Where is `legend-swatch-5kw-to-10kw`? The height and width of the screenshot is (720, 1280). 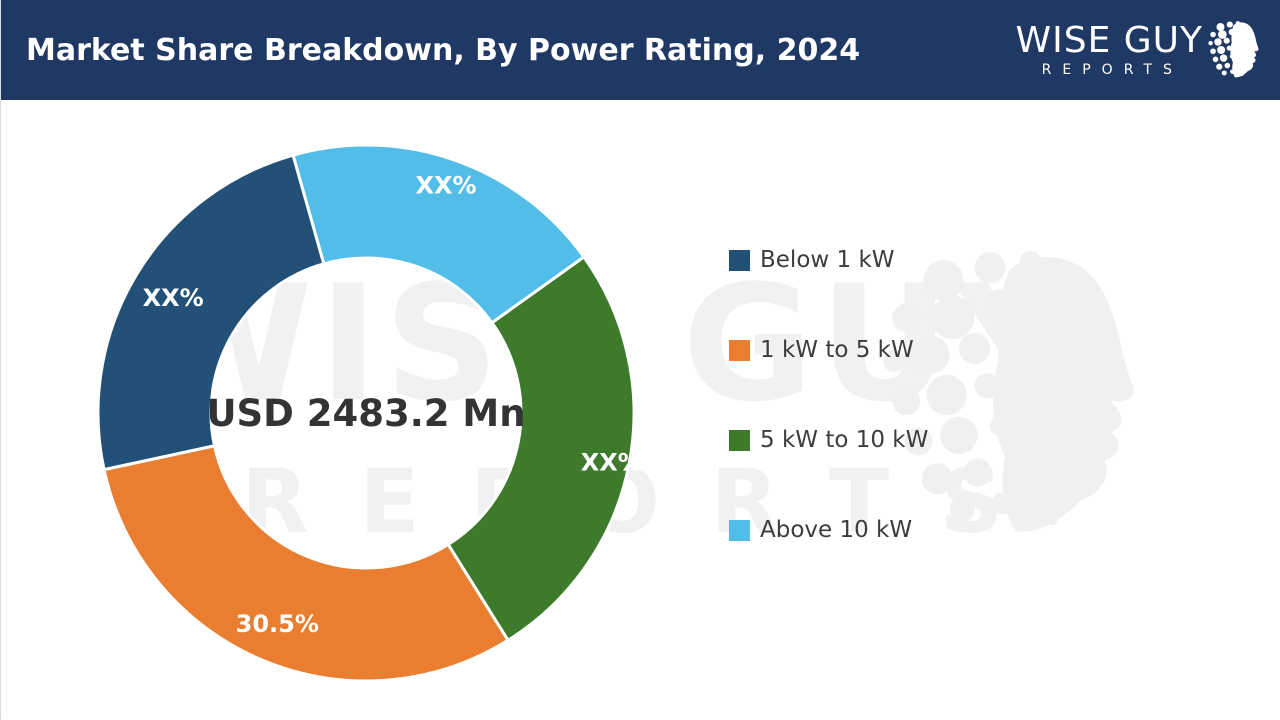
legend-swatch-5kw-to-10kw is located at coordinates (739, 440).